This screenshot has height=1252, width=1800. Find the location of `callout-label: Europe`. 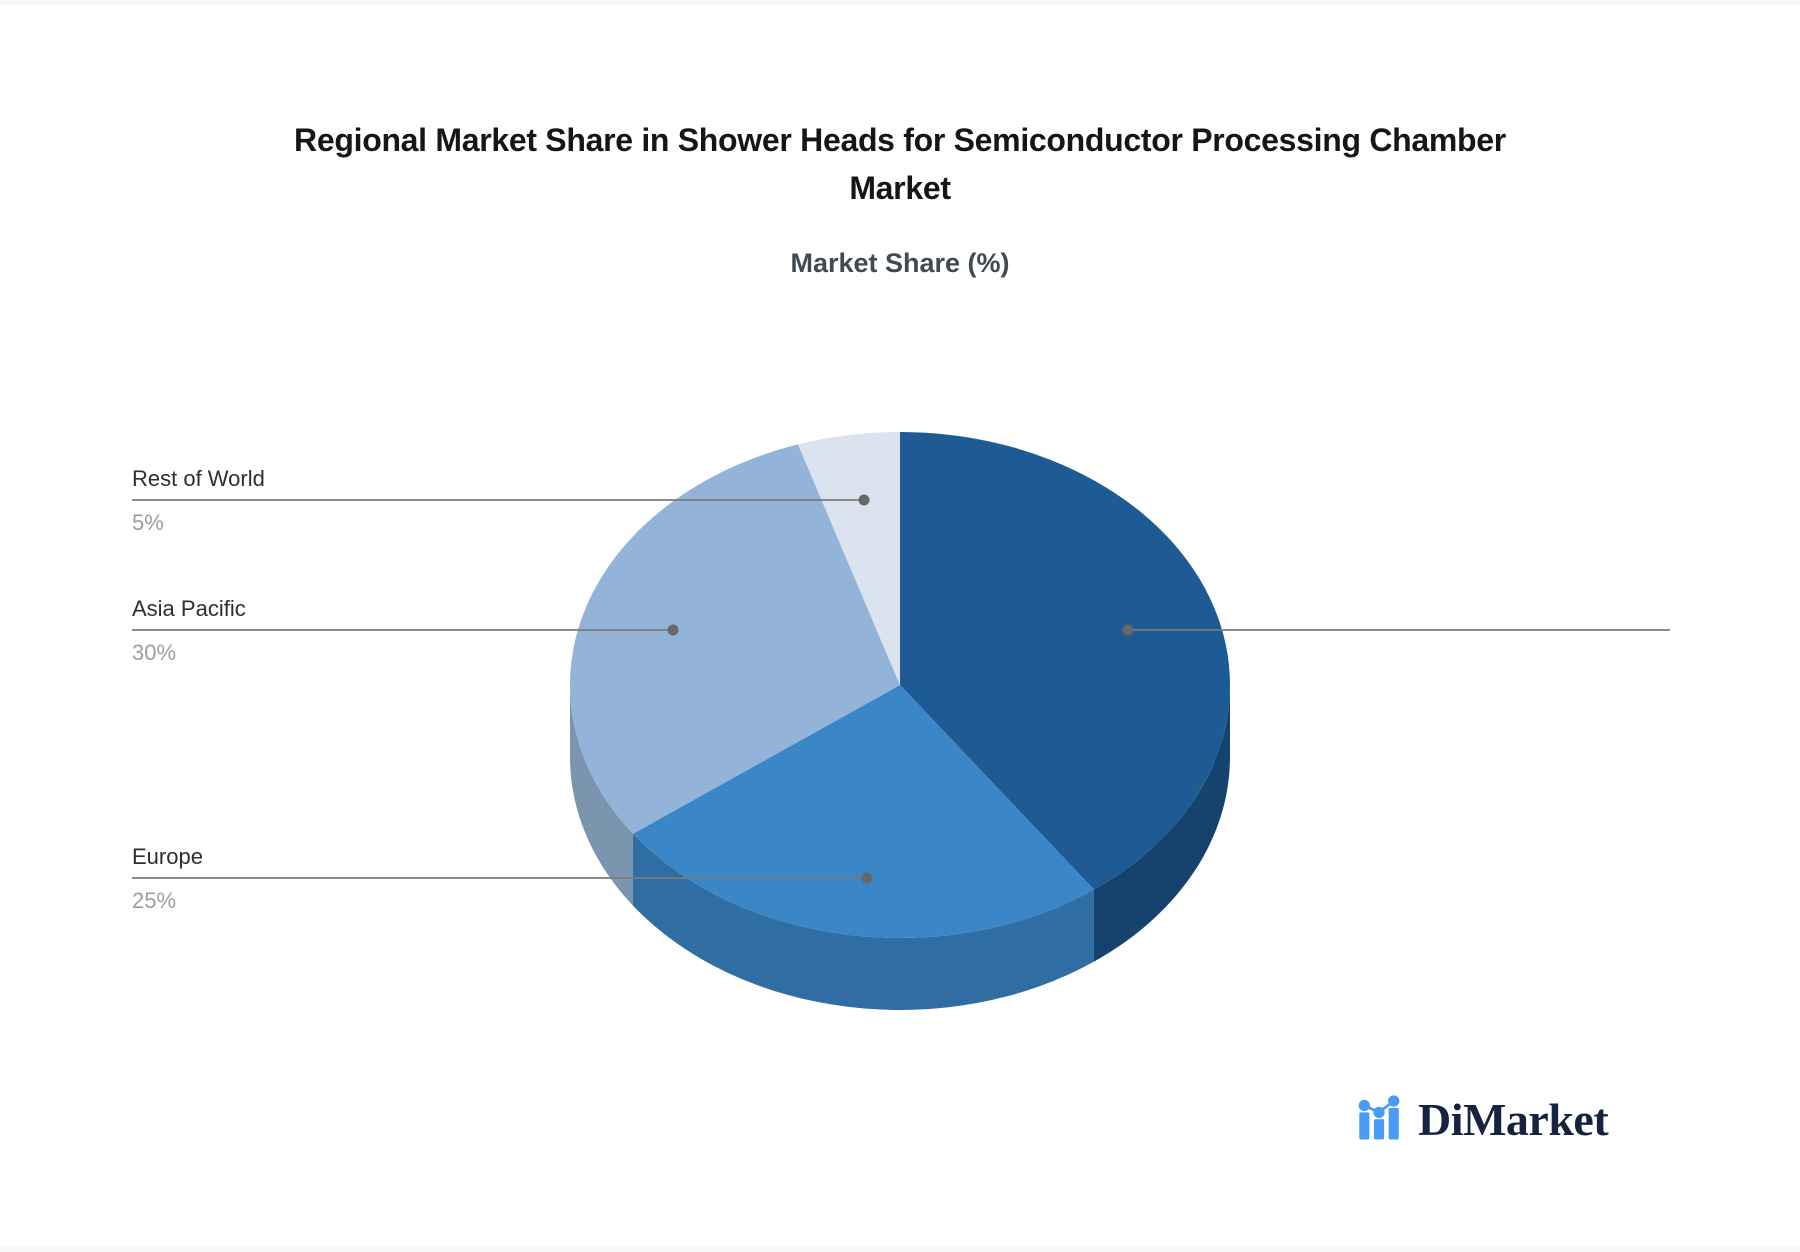

callout-label: Europe is located at coordinates (167, 856).